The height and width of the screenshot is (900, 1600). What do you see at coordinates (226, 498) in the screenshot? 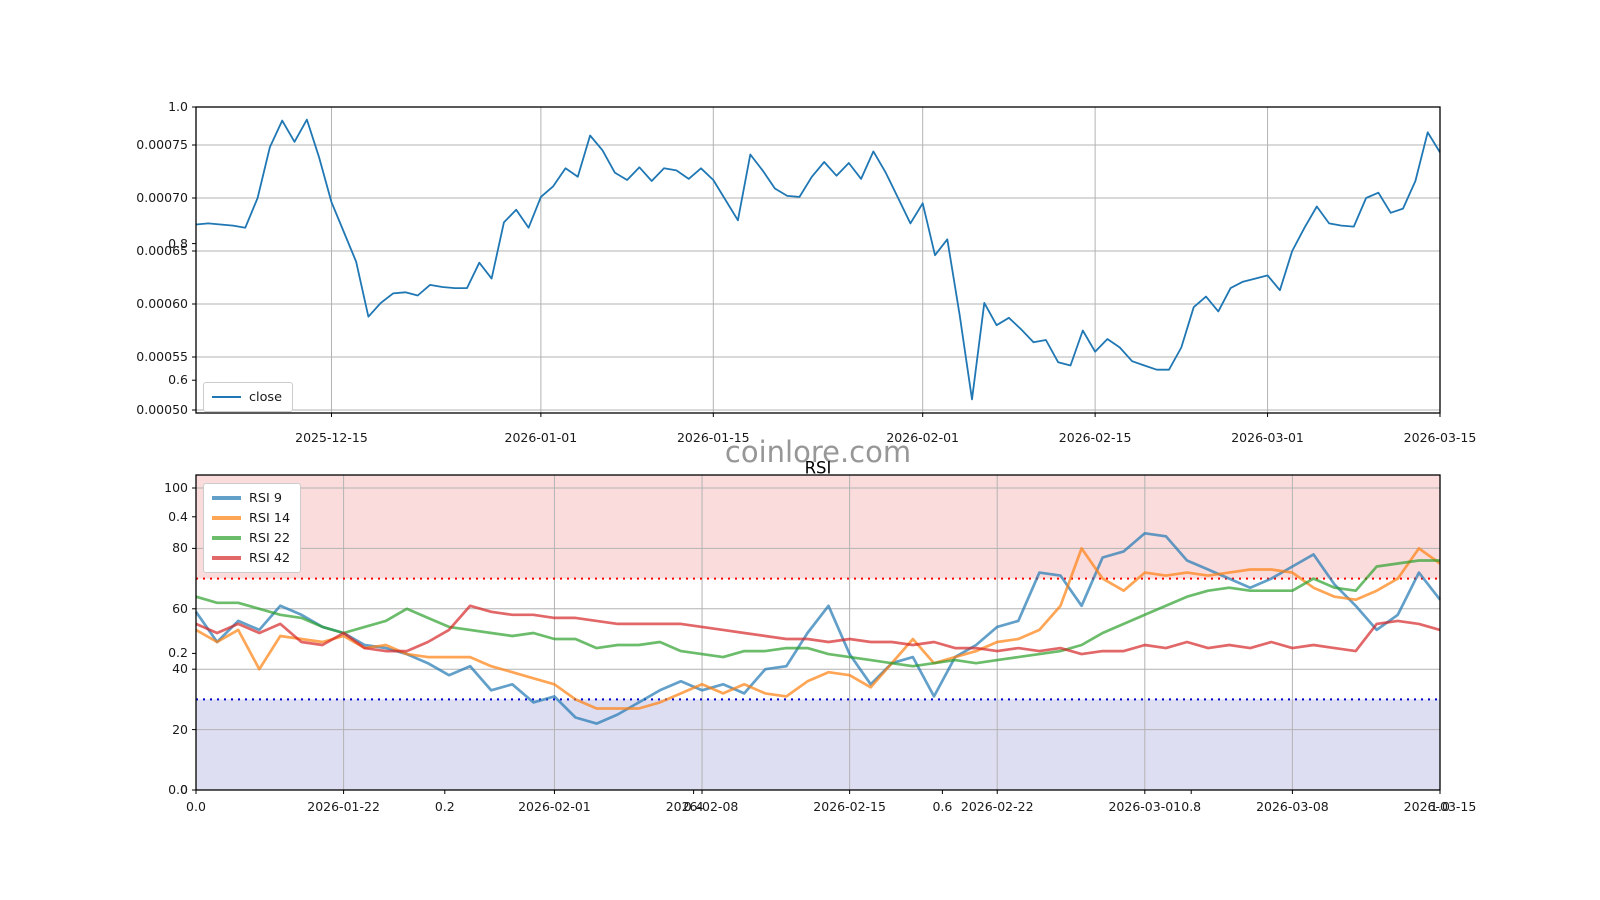
I see `rsi9-line-swatch` at bounding box center [226, 498].